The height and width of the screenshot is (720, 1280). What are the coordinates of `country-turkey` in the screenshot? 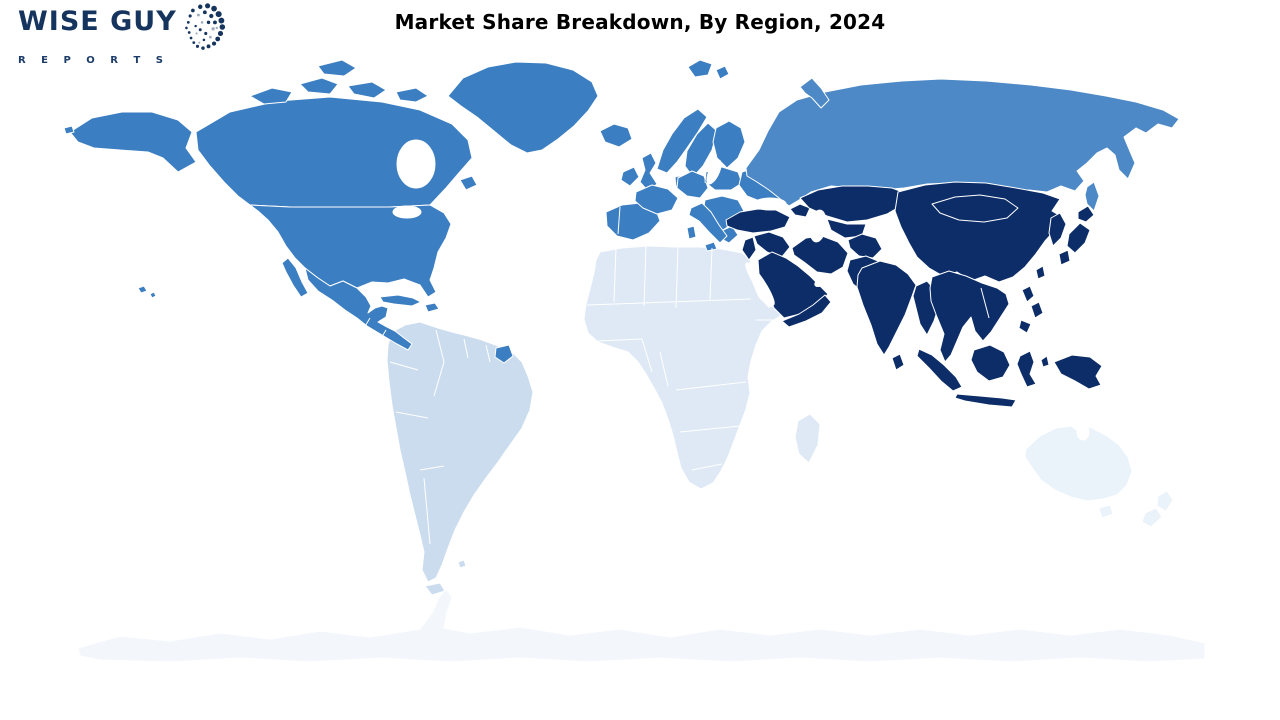 It's located at (758, 221).